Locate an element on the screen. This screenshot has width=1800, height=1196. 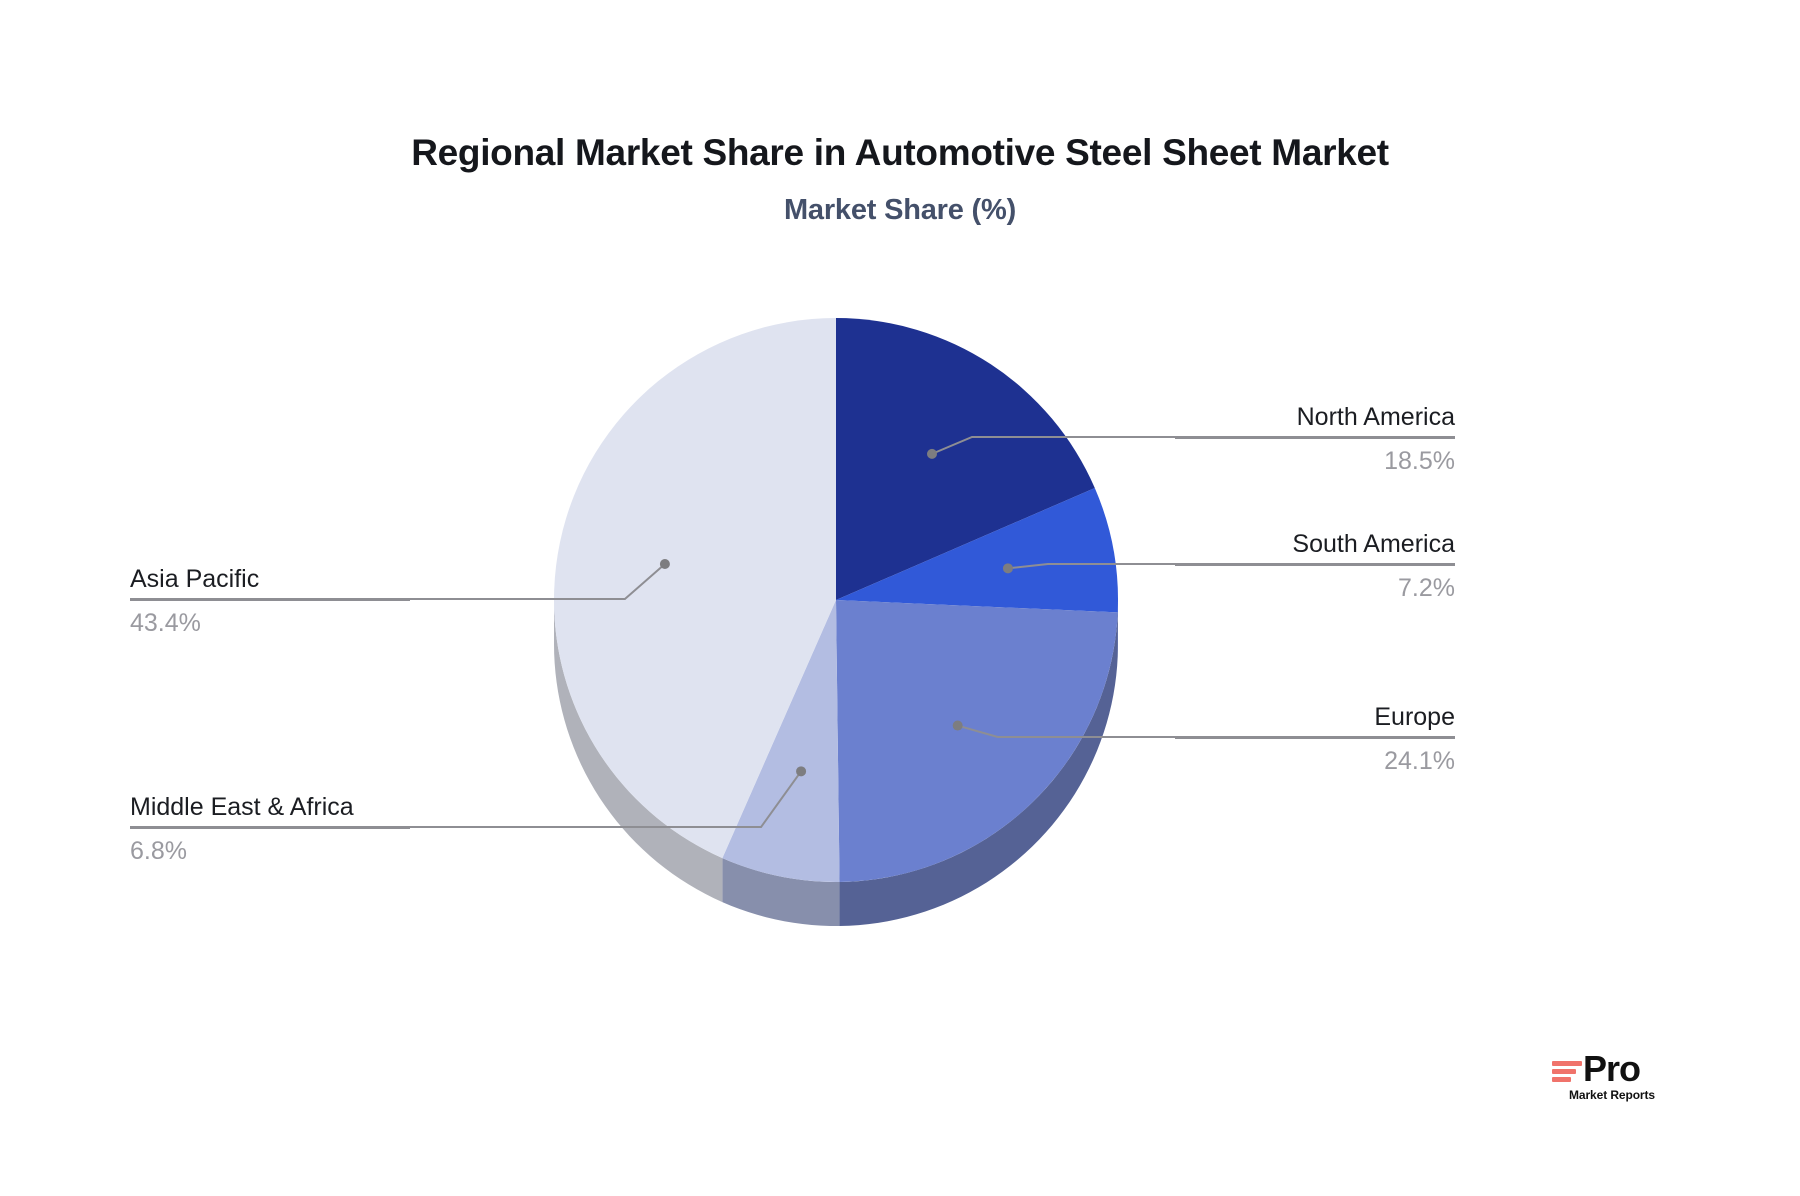
callout-label-middle-east-africa: Middle East & Africa is located at coordinates (242, 807).